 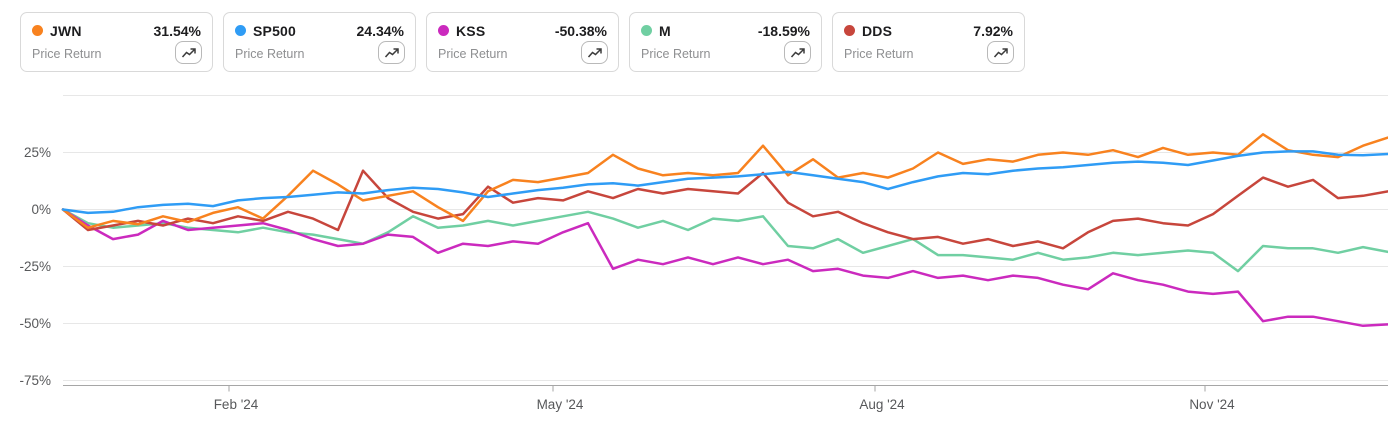 What do you see at coordinates (319, 30) in the screenshot?
I see `legend-card-header: SP500 24.34%` at bounding box center [319, 30].